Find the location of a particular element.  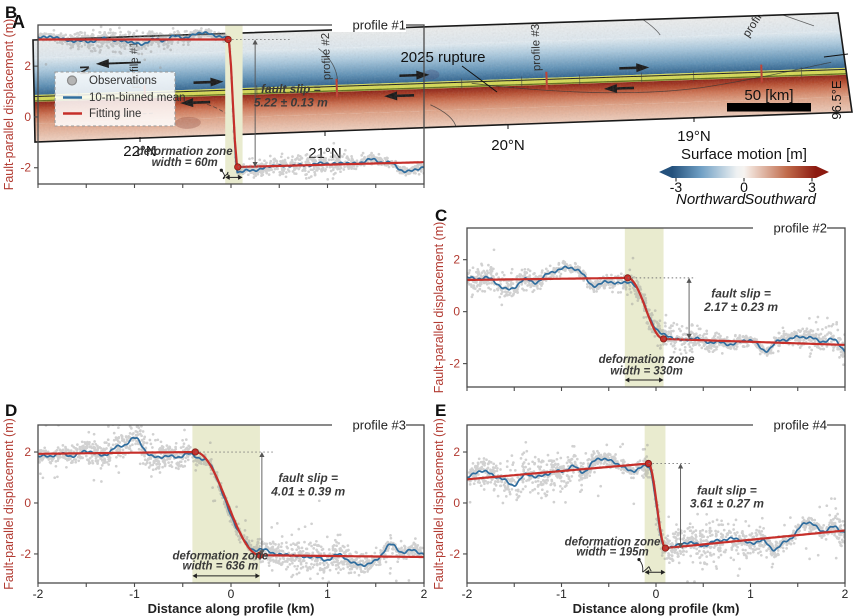

latitude-label: 22°N is located at coordinates (140, 151).